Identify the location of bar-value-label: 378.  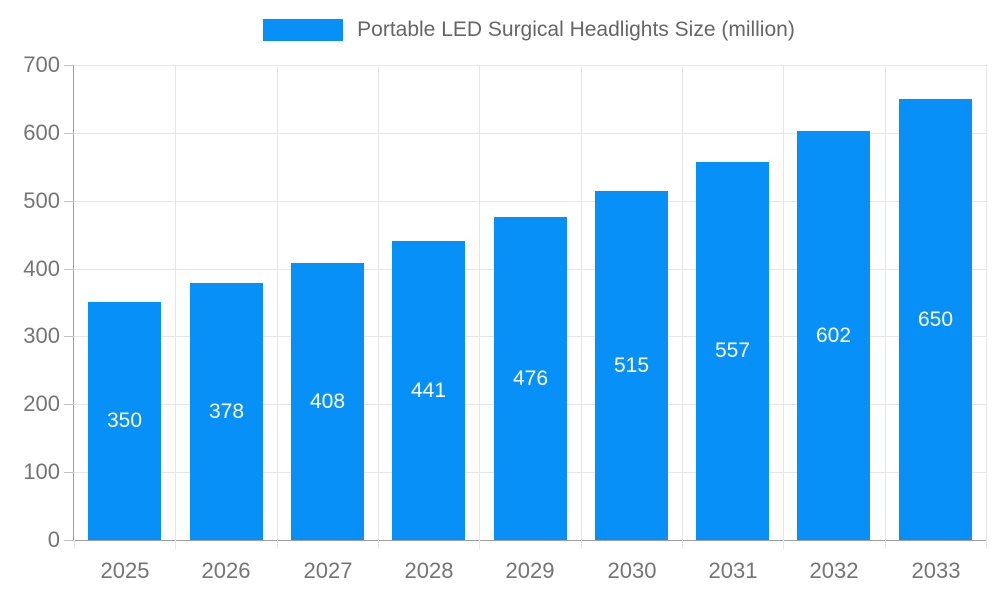
(226, 411).